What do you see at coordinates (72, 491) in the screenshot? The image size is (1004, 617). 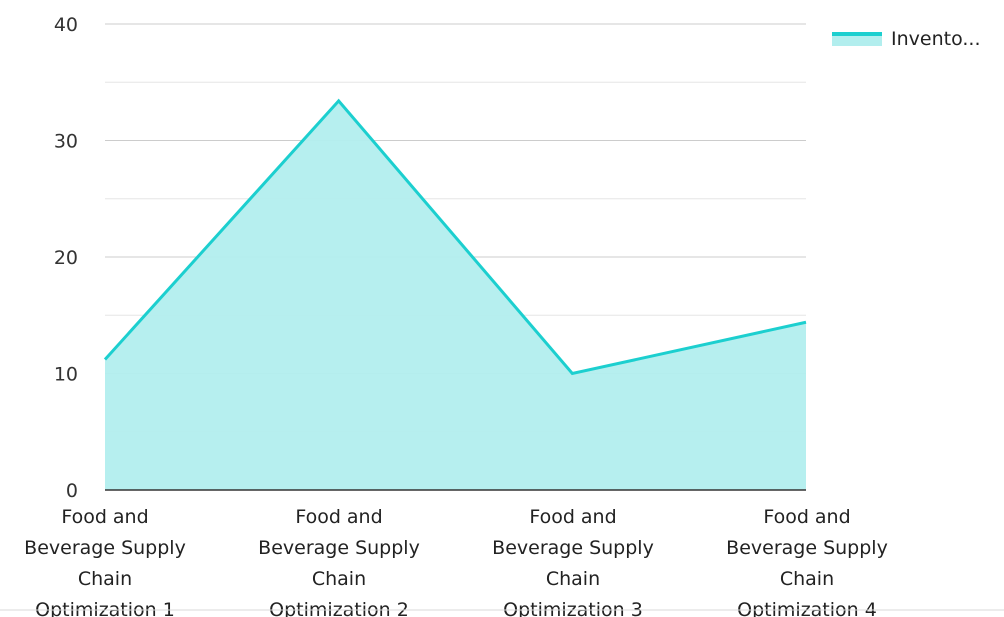 I see `y-tick-label: 0` at bounding box center [72, 491].